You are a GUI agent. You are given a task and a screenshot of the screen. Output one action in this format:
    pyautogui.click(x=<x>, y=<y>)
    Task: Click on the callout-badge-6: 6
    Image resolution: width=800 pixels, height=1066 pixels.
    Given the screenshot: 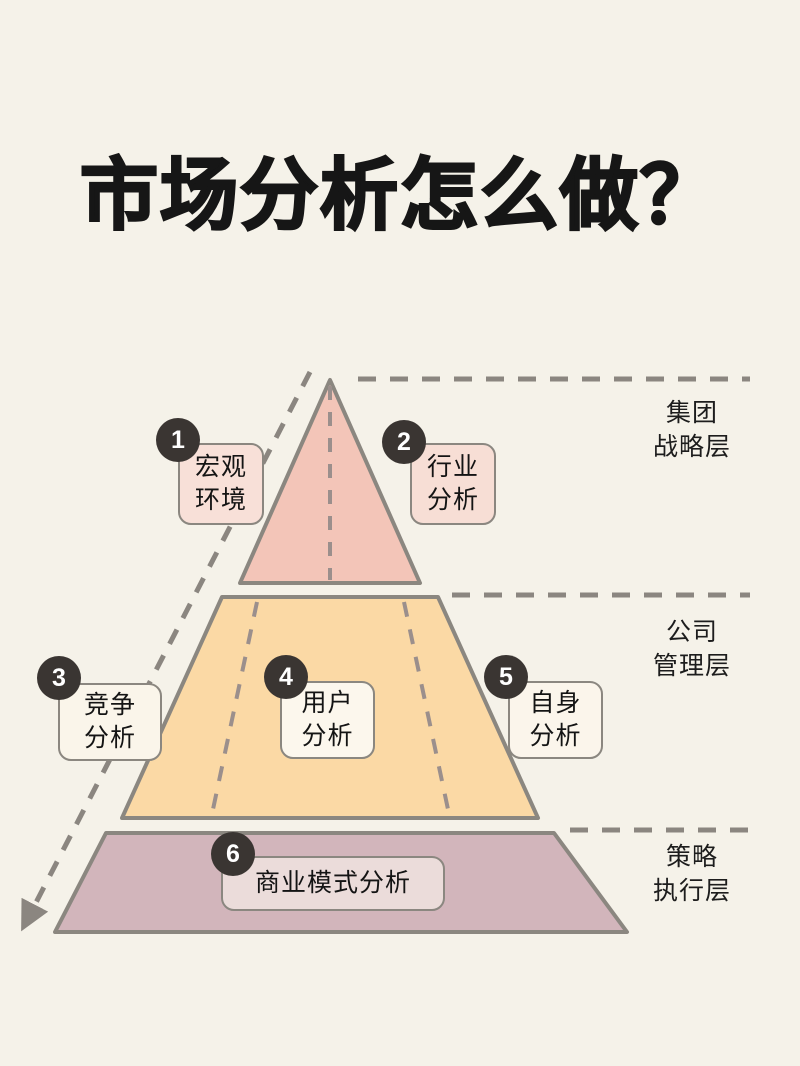 What is the action you would take?
    pyautogui.click(x=233, y=854)
    